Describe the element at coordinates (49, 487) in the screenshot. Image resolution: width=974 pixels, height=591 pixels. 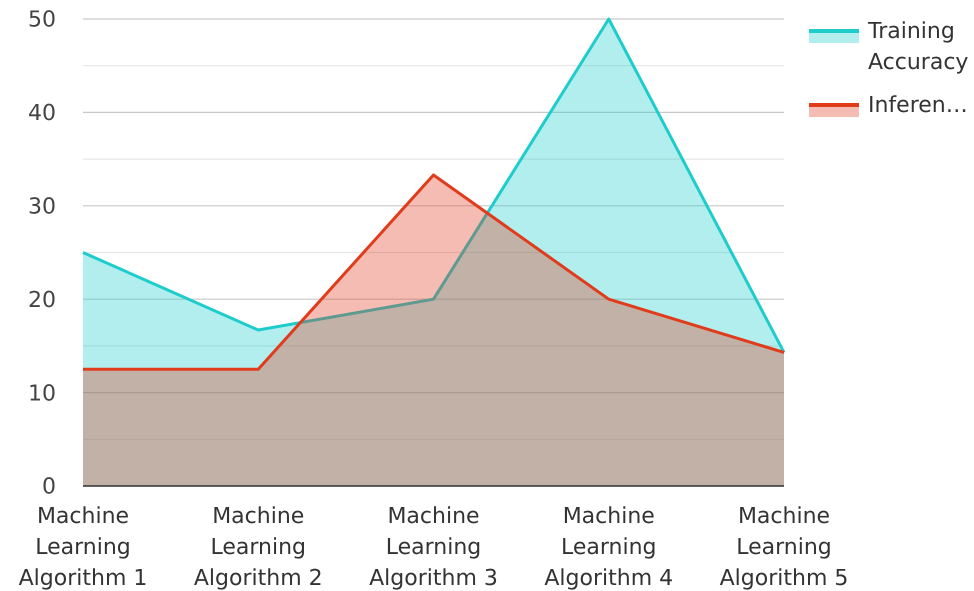
I see `y-tick-label: 0` at that location.